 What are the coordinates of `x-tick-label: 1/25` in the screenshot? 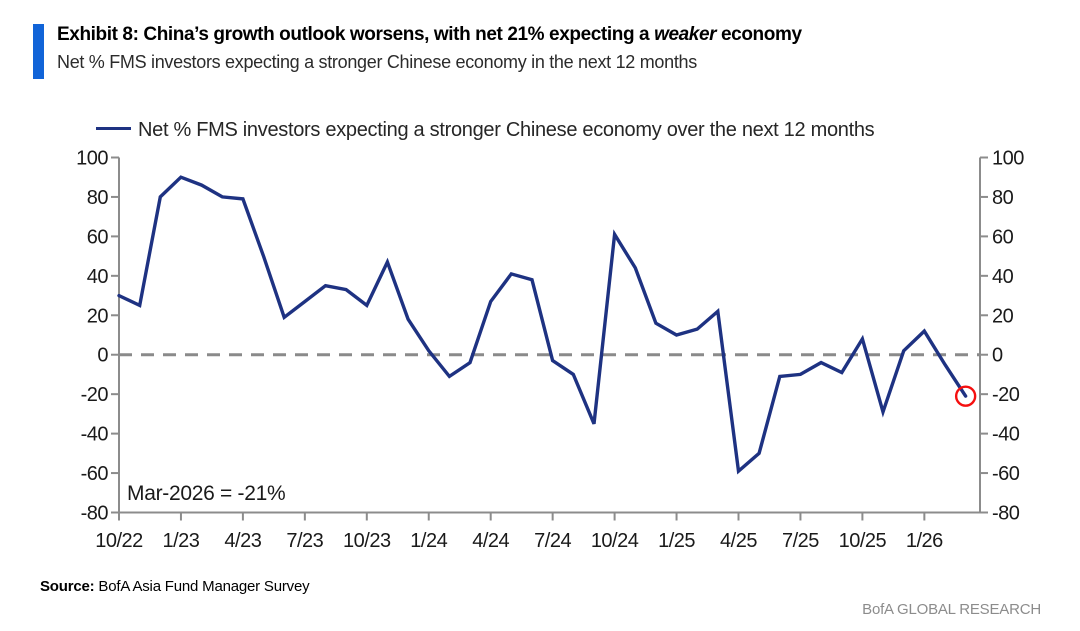 It's located at (676, 541).